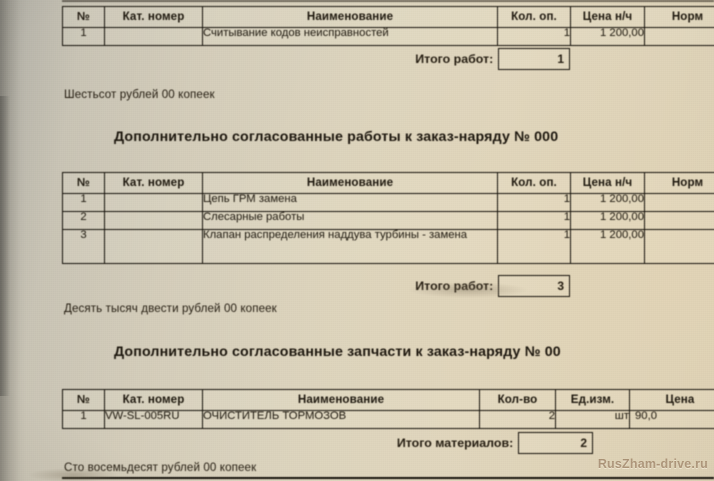 The image size is (714, 481). What do you see at coordinates (517, 419) in the screenshot?
I see `cell-qty: 2` at bounding box center [517, 419].